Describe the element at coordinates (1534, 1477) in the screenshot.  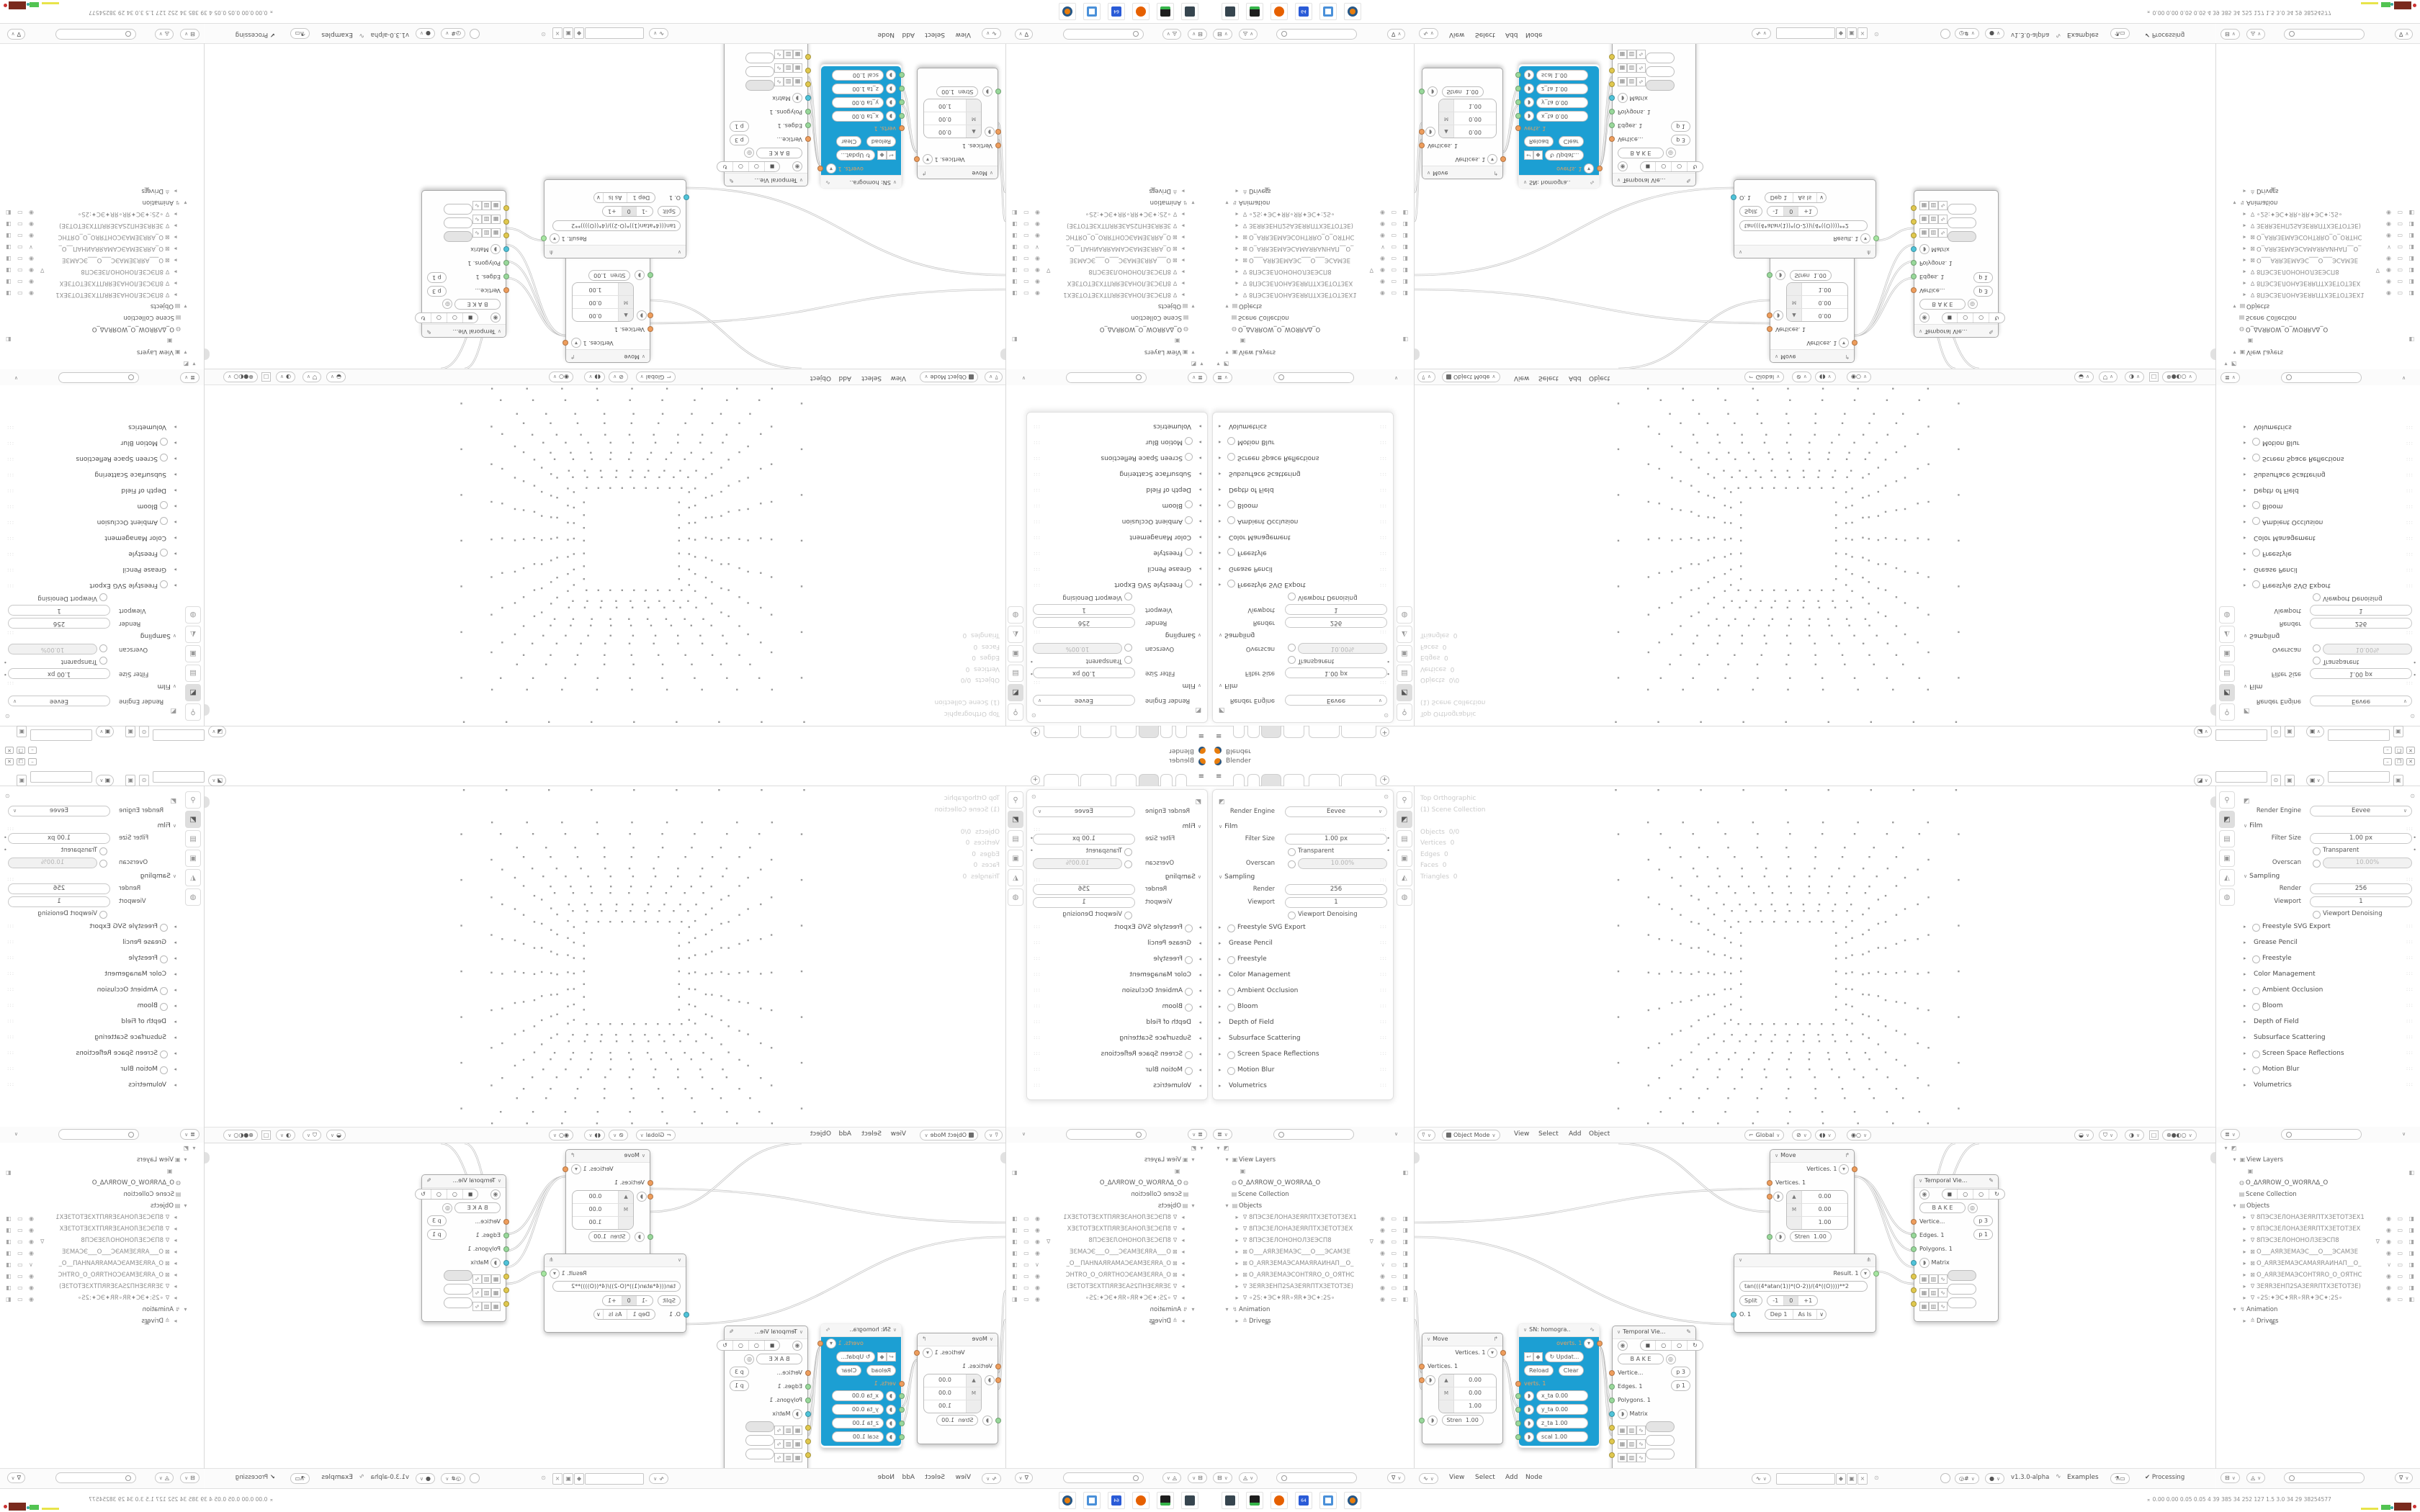
I see `menu-node: Node` at that location.